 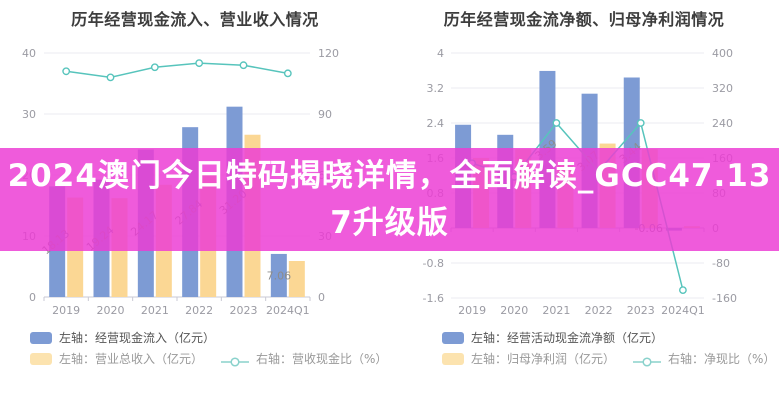 I want to click on right-axis-tick-label: 90, so click(x=325, y=114).